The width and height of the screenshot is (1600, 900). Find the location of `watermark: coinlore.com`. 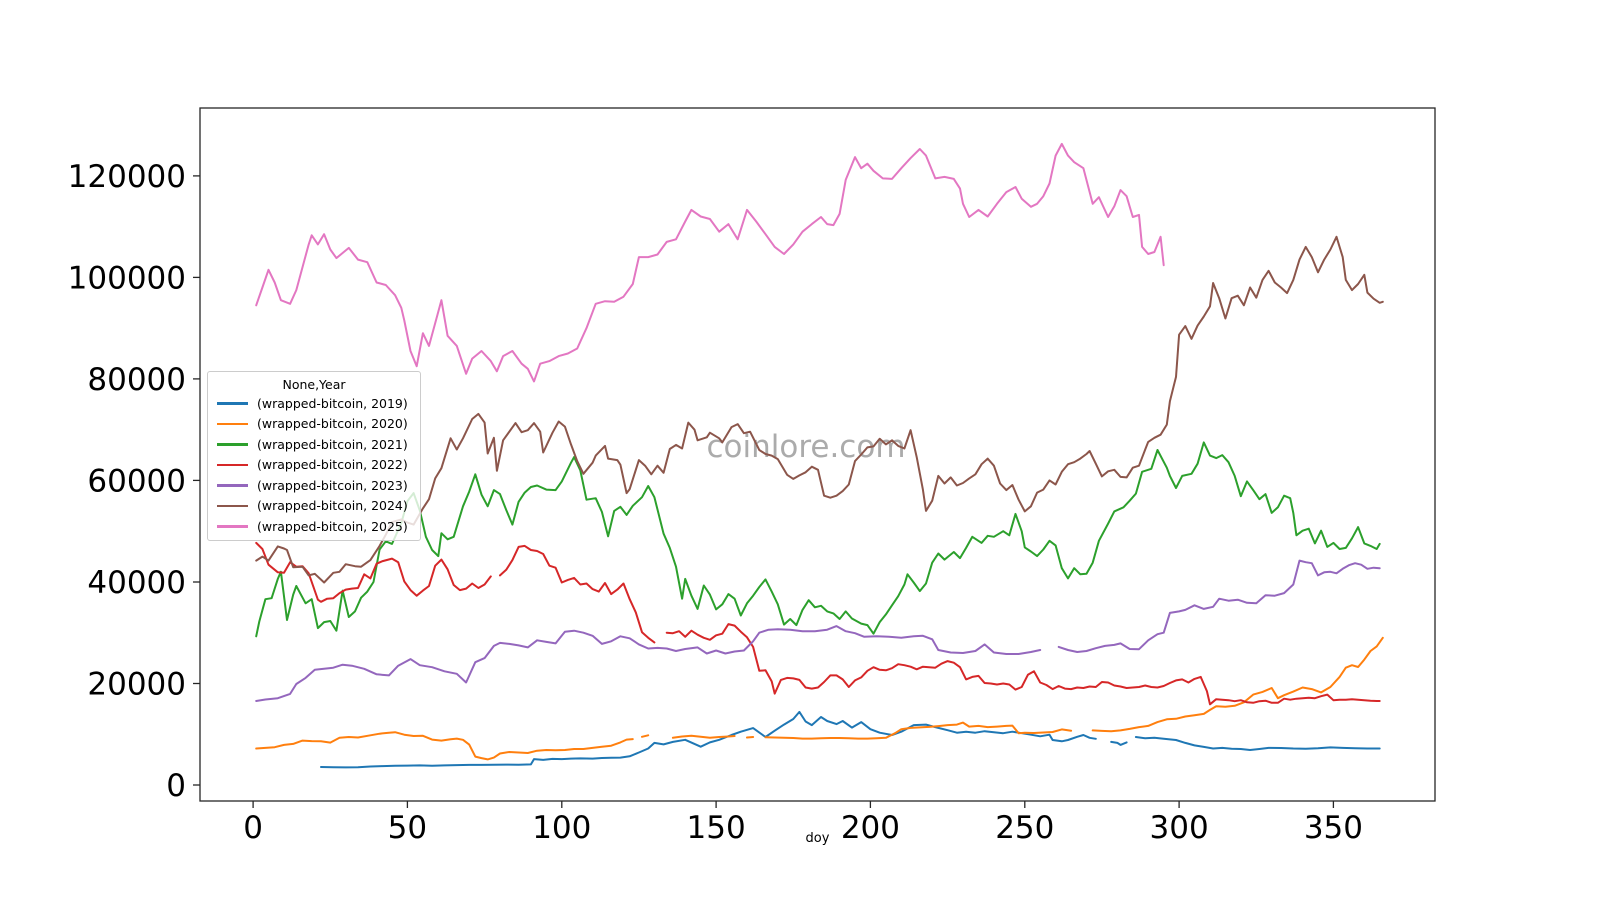

watermark: coinlore.com is located at coordinates (805, 447).